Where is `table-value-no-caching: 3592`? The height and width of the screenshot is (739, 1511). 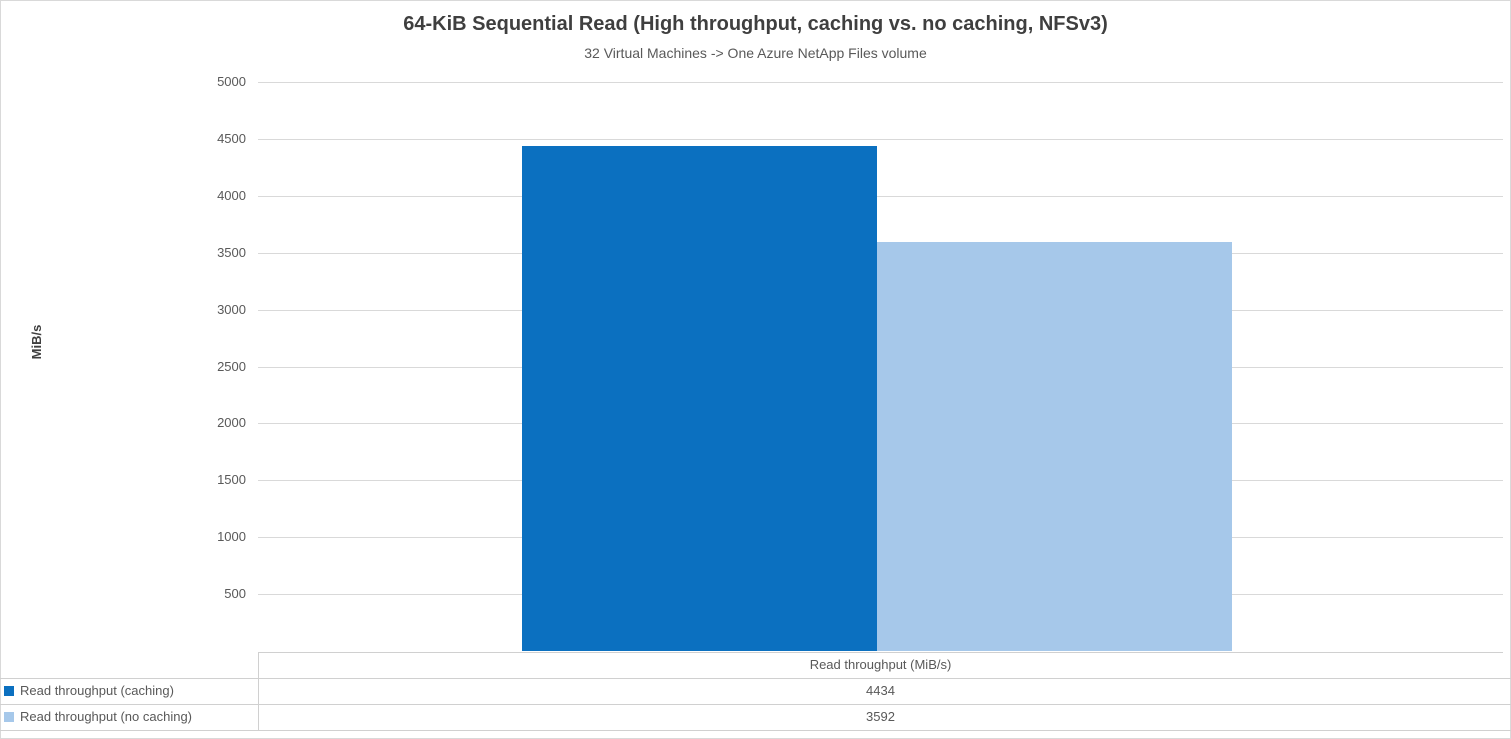 table-value-no-caching: 3592 is located at coordinates (880, 716).